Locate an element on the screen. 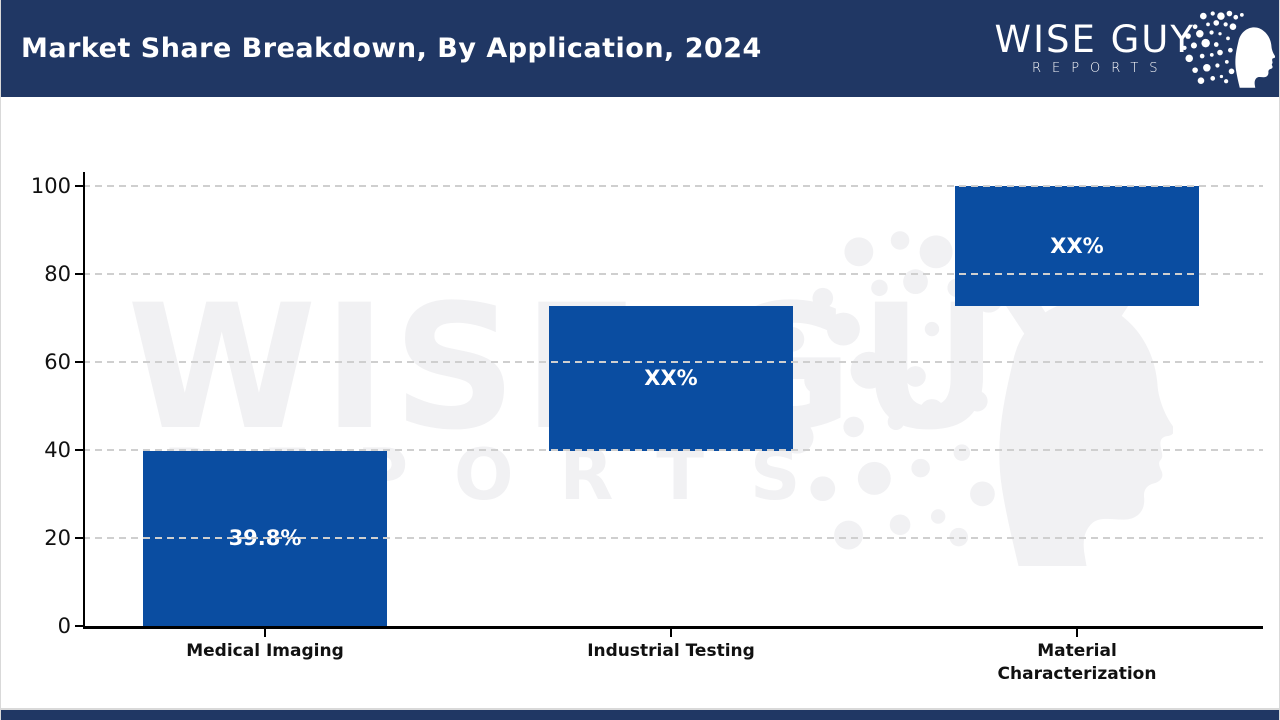 This screenshot has width=1280, height=720. bar-value-label-1: XX% is located at coordinates (671, 378).